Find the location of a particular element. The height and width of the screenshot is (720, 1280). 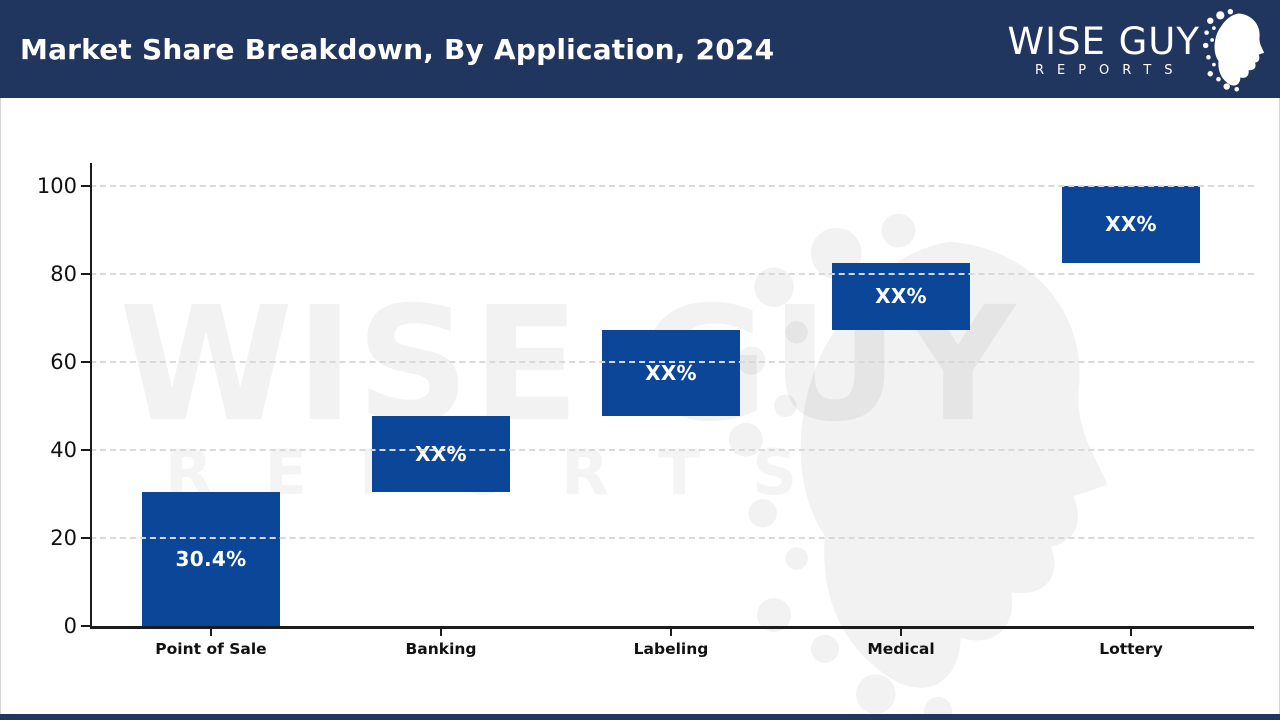

x-category-label: Medical is located at coordinates (901, 649).